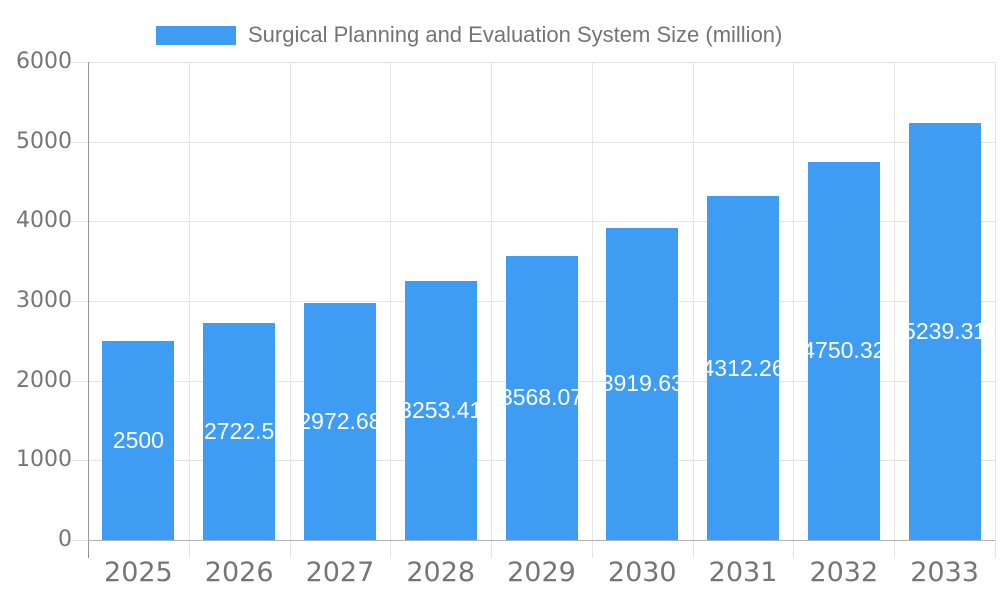 The width and height of the screenshot is (1000, 600). What do you see at coordinates (340, 572) in the screenshot?
I see `x-axis-tick-label: 2027` at bounding box center [340, 572].